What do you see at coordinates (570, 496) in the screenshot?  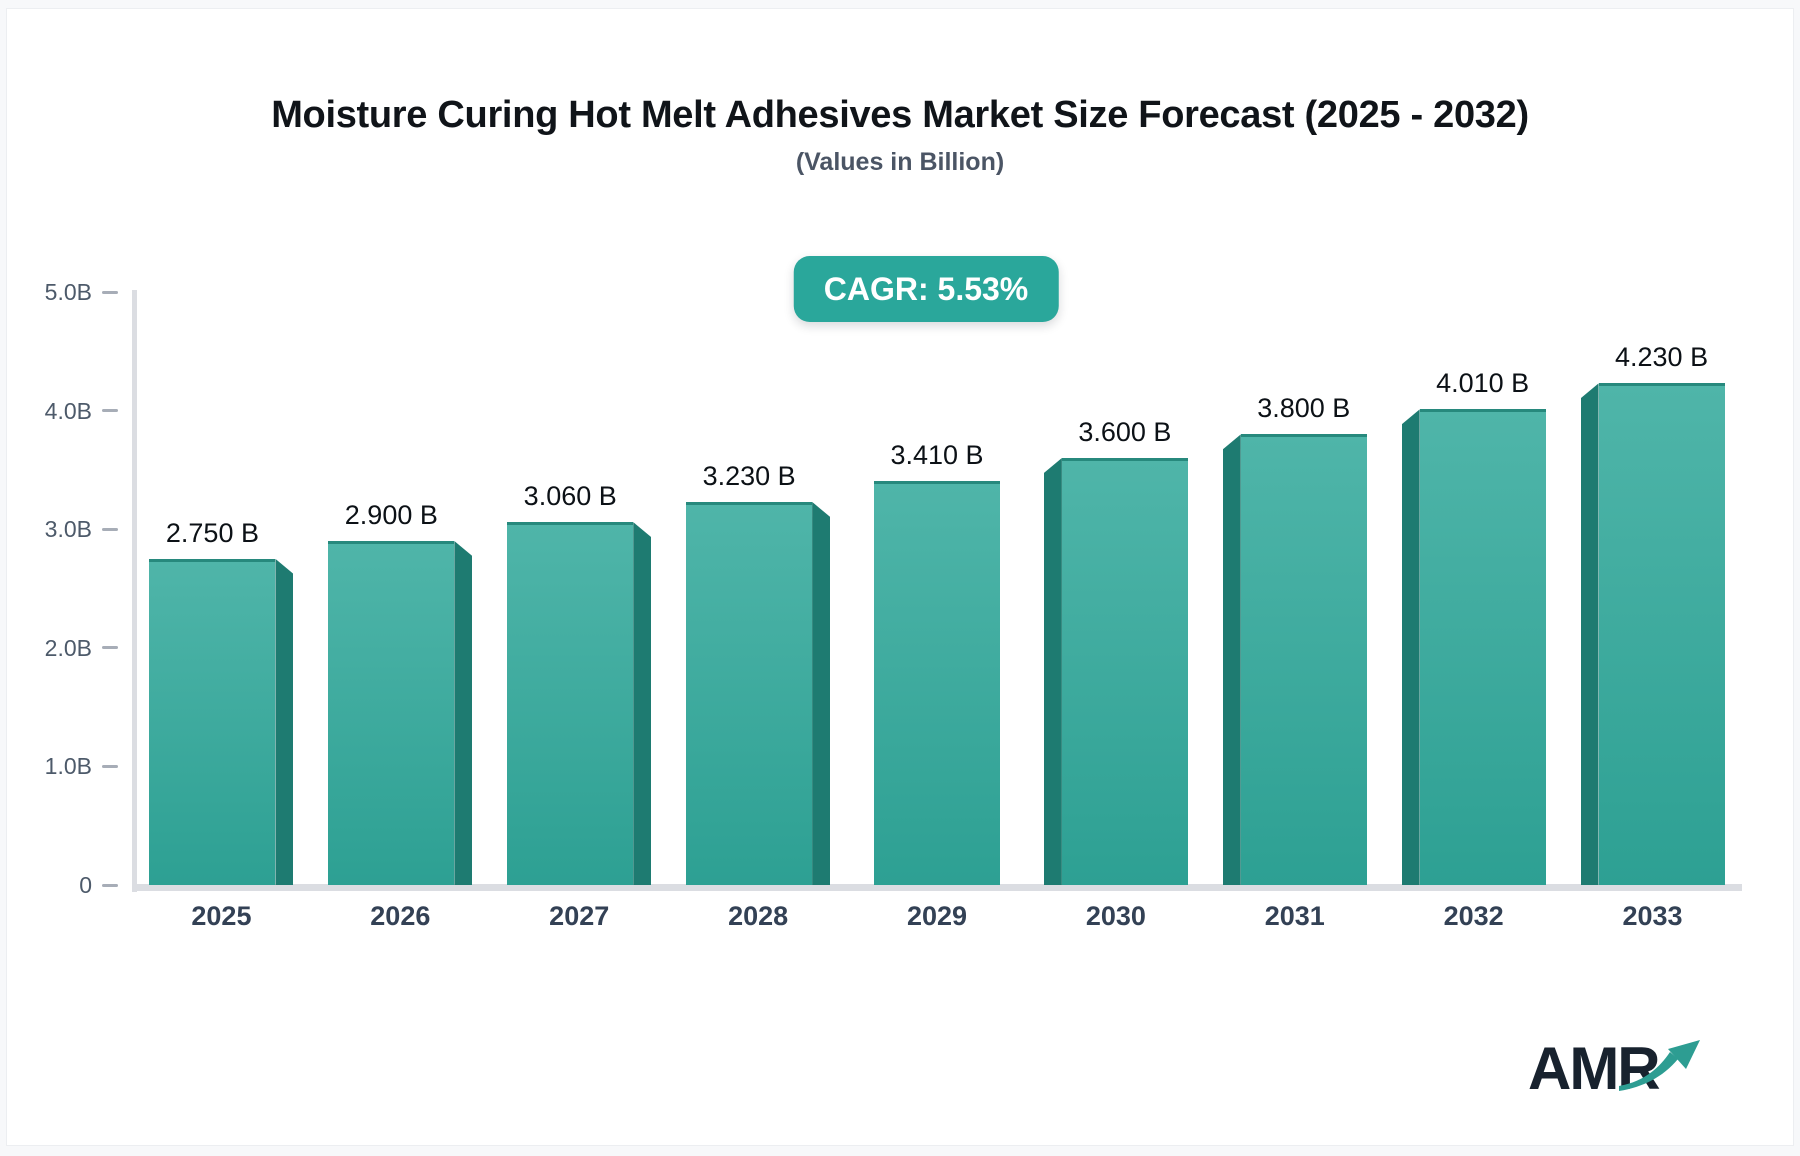 I see `bar-value-label: 3.060 B` at bounding box center [570, 496].